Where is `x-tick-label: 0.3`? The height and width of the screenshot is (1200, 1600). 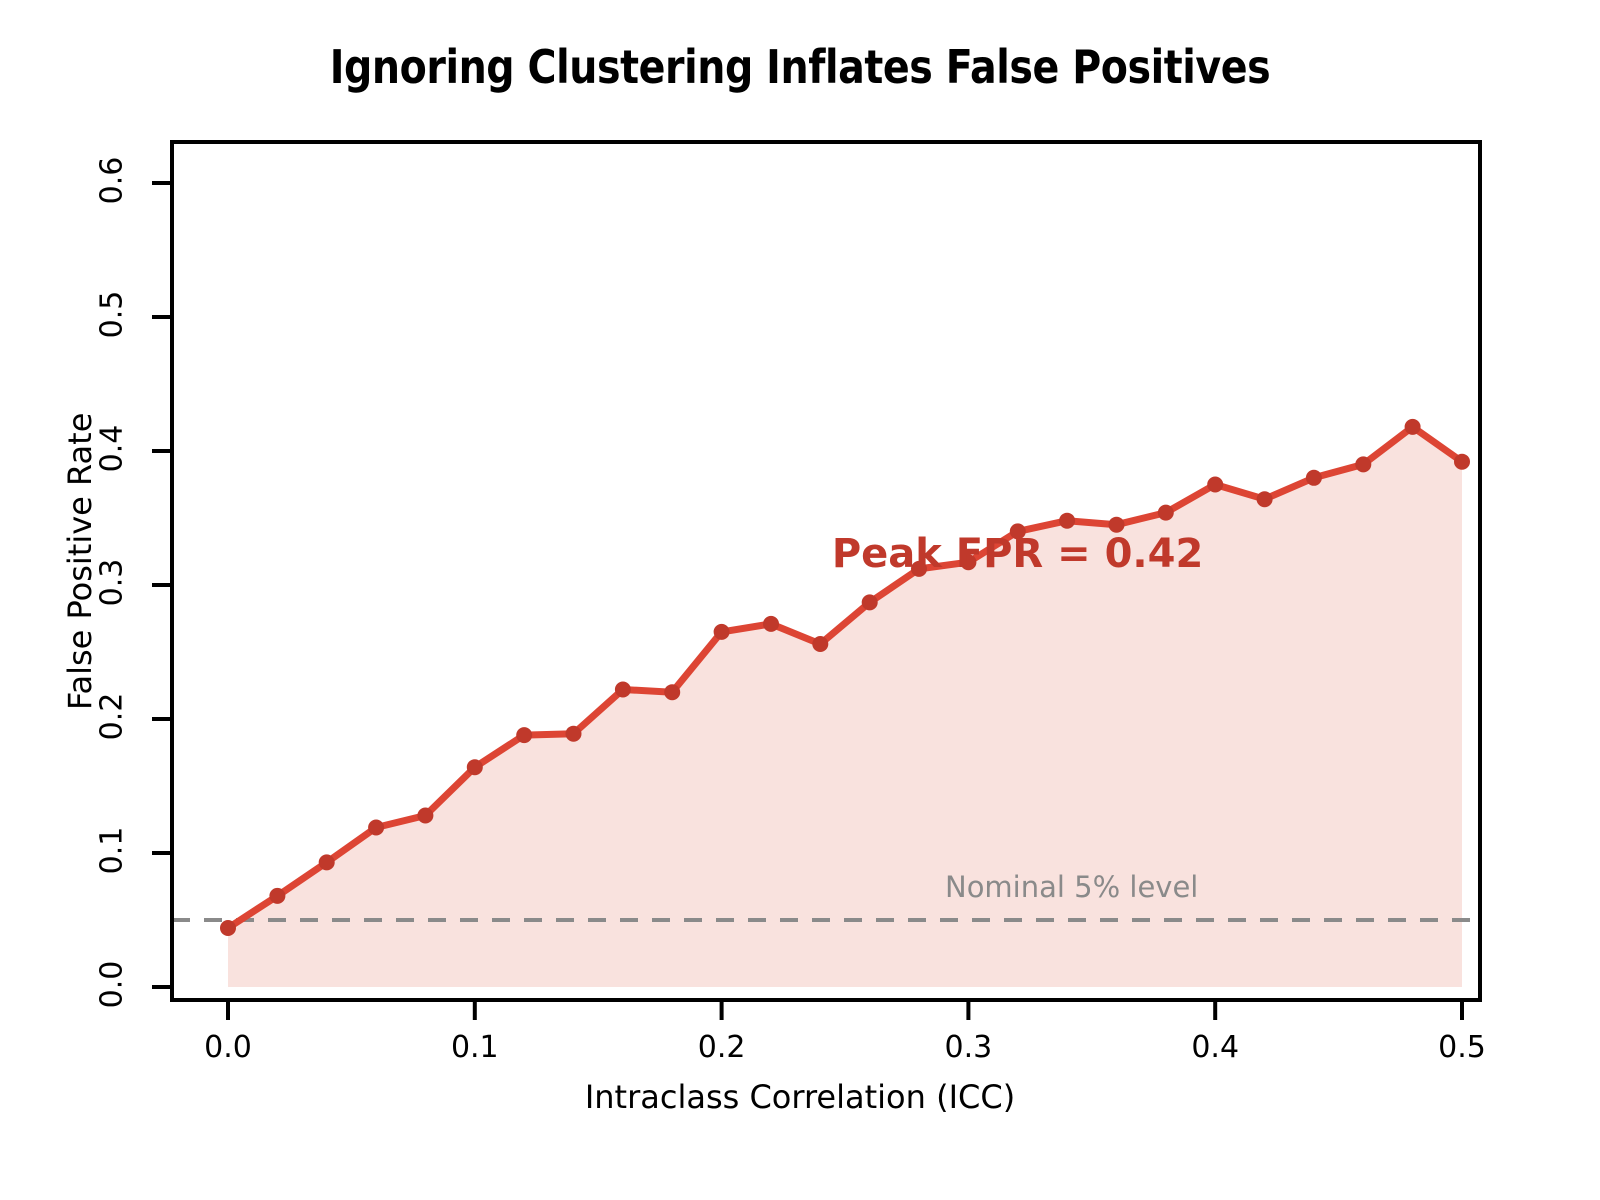 x-tick-label: 0.3 is located at coordinates (968, 1047).